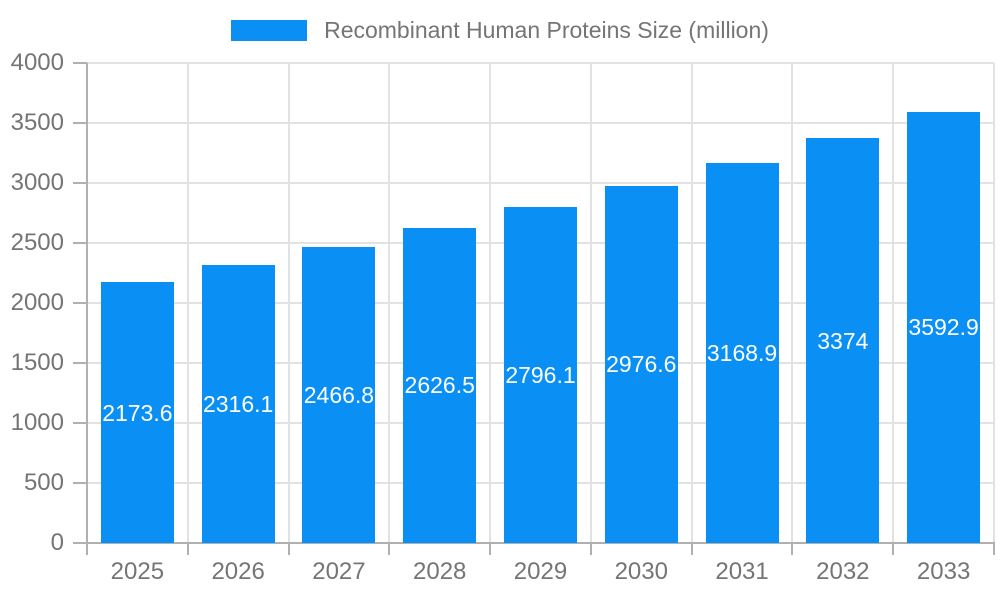 The width and height of the screenshot is (1000, 600). Describe the element at coordinates (540, 543) in the screenshot. I see `x-axis-line` at that location.